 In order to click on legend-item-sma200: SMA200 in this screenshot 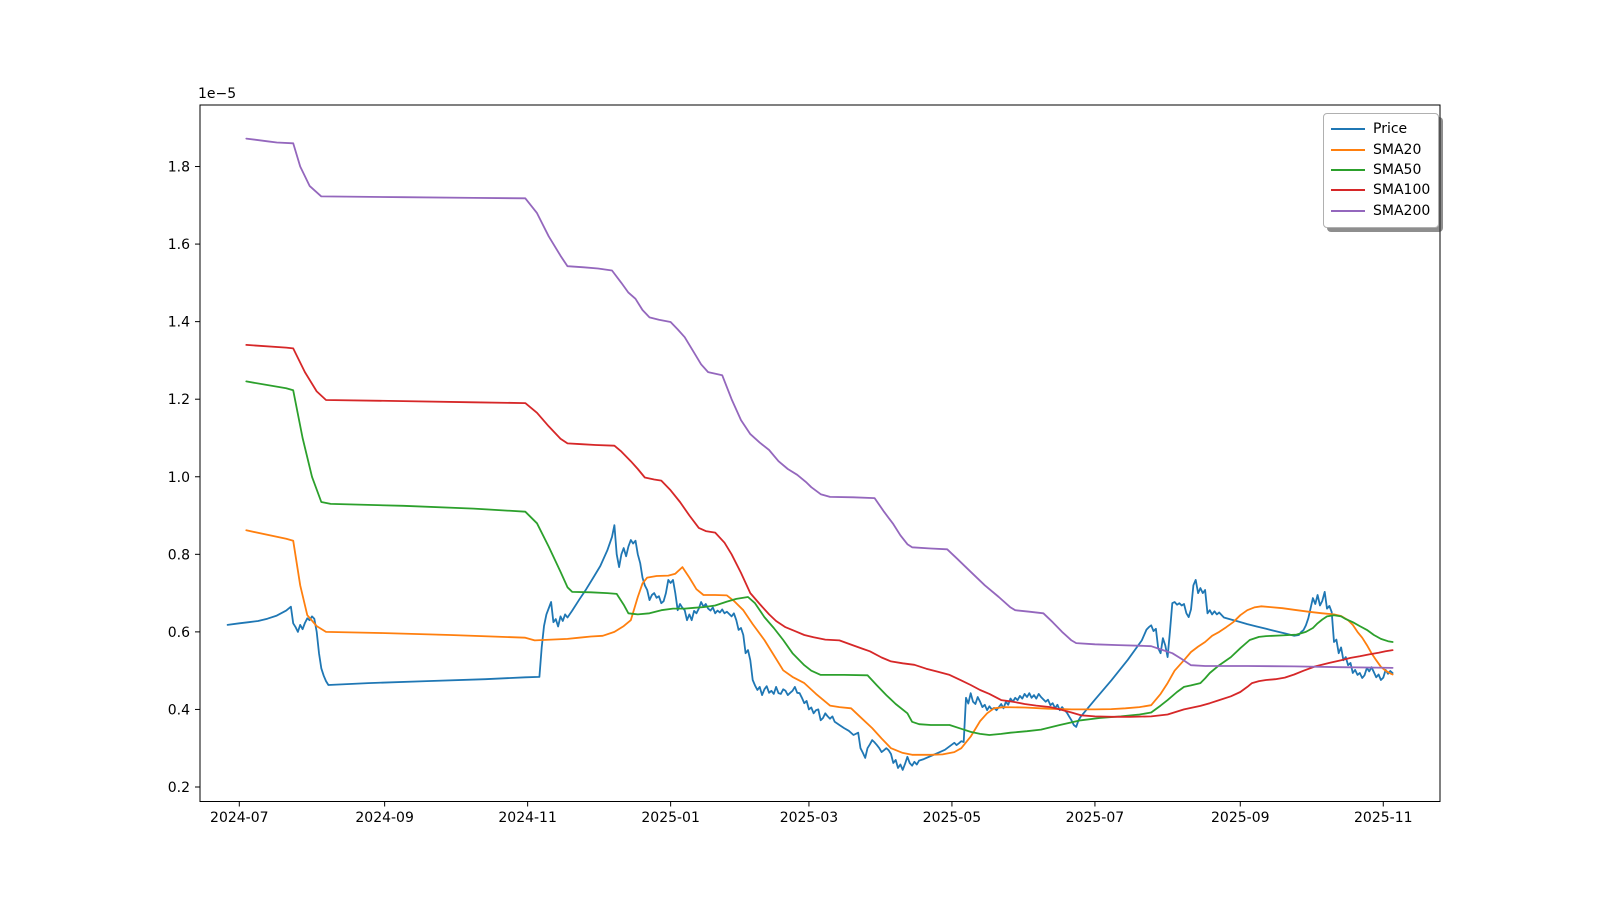, I will do `click(1380, 211)`.